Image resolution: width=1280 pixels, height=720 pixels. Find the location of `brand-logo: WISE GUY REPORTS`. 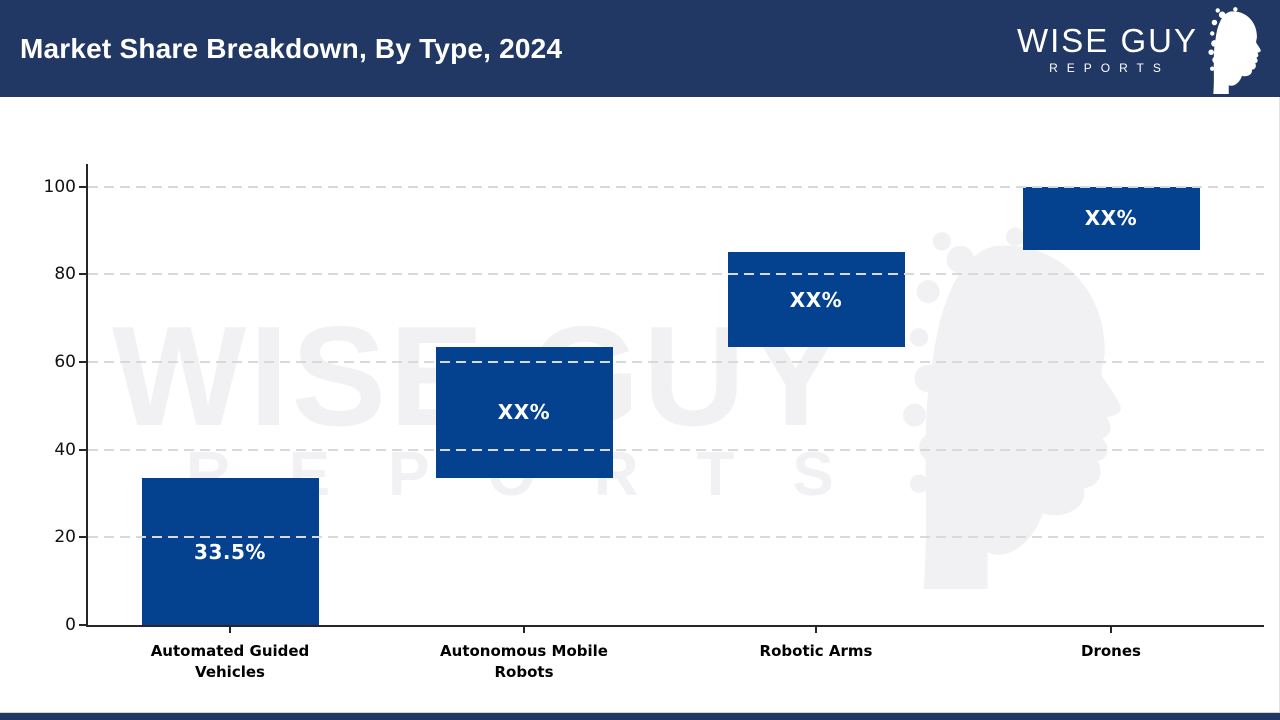

brand-logo: WISE GUY REPORTS is located at coordinates (1134, 48).